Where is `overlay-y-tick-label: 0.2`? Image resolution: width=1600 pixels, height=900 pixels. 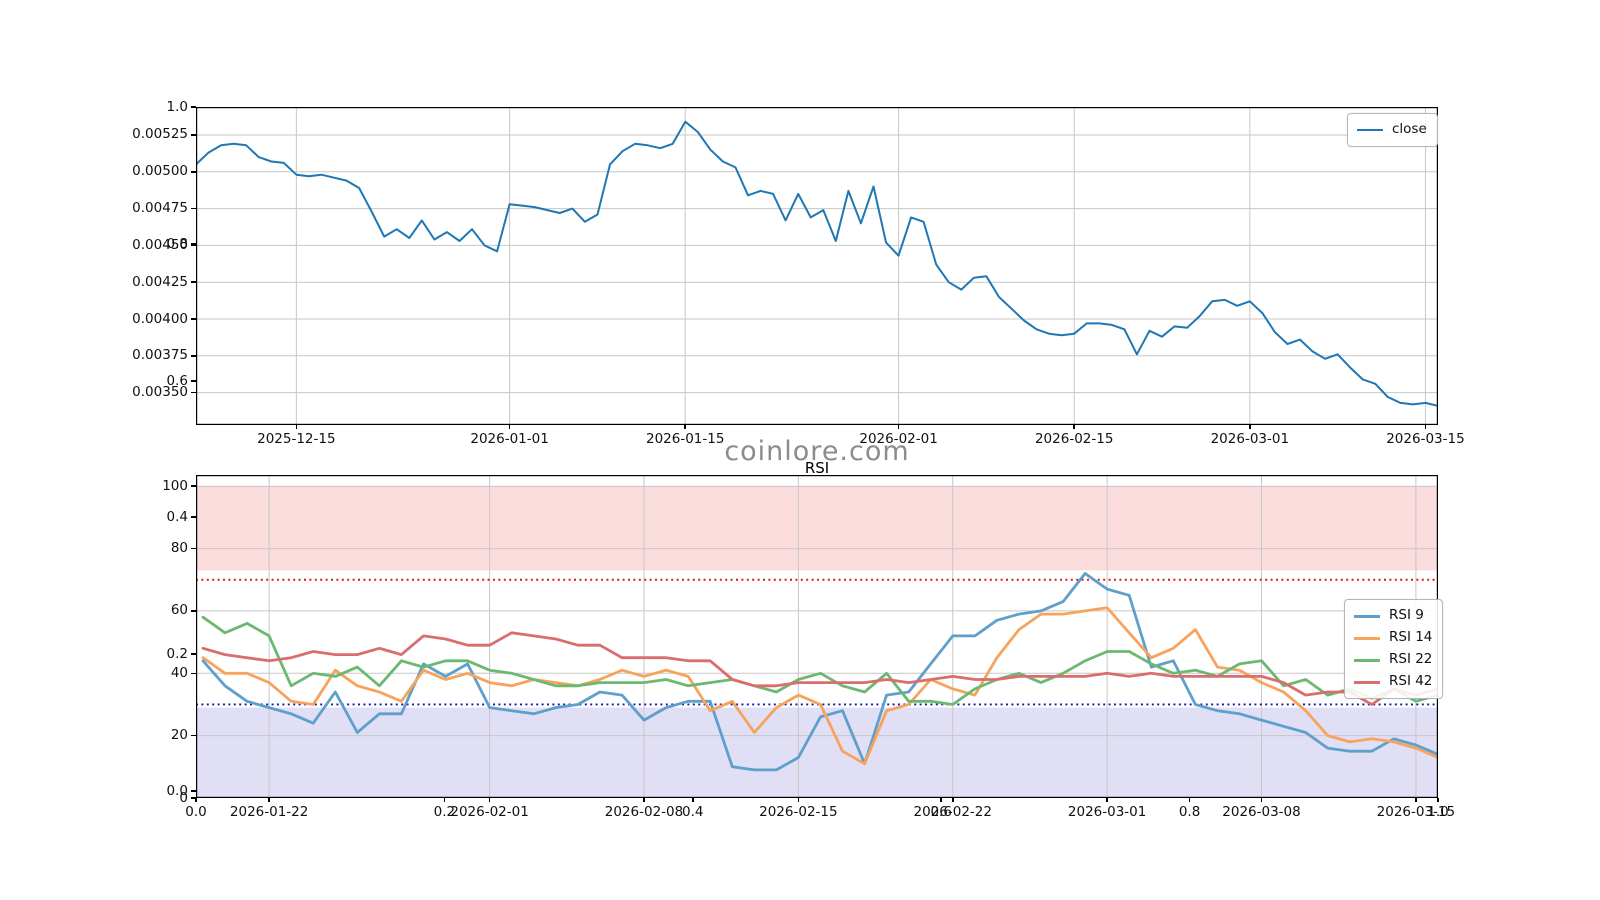 overlay-y-tick-label: 0.2 is located at coordinates (177, 653).